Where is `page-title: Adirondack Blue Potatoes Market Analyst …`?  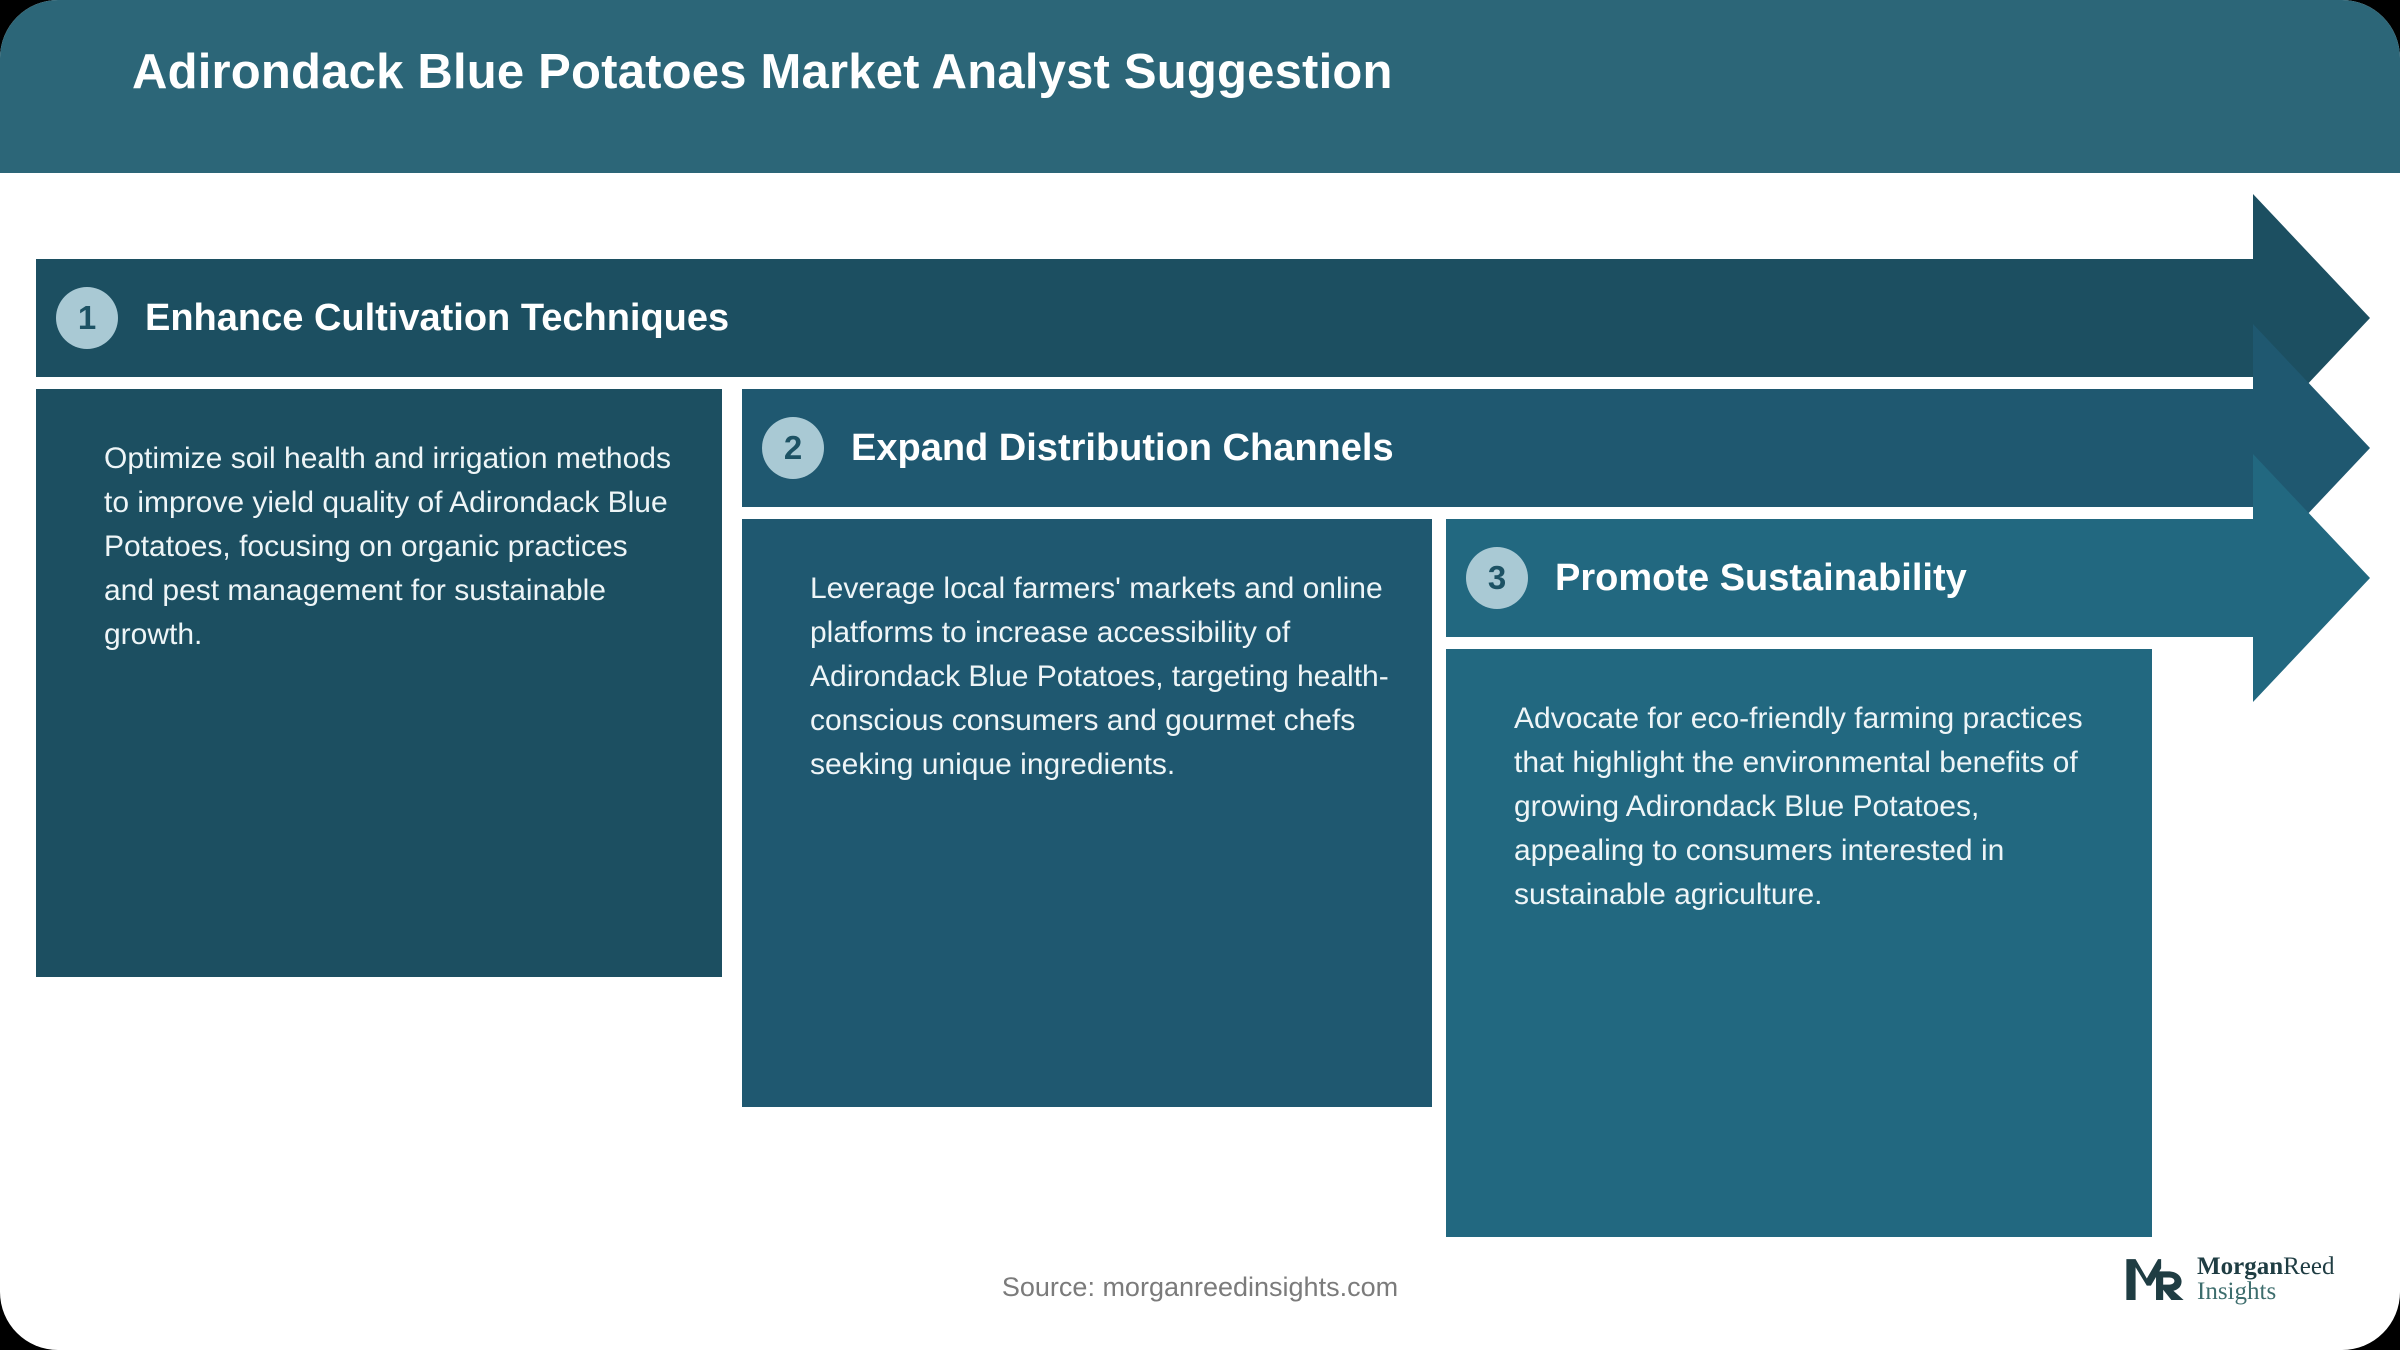
page-title: Adirondack Blue Potatoes Market Analyst … is located at coordinates (762, 72).